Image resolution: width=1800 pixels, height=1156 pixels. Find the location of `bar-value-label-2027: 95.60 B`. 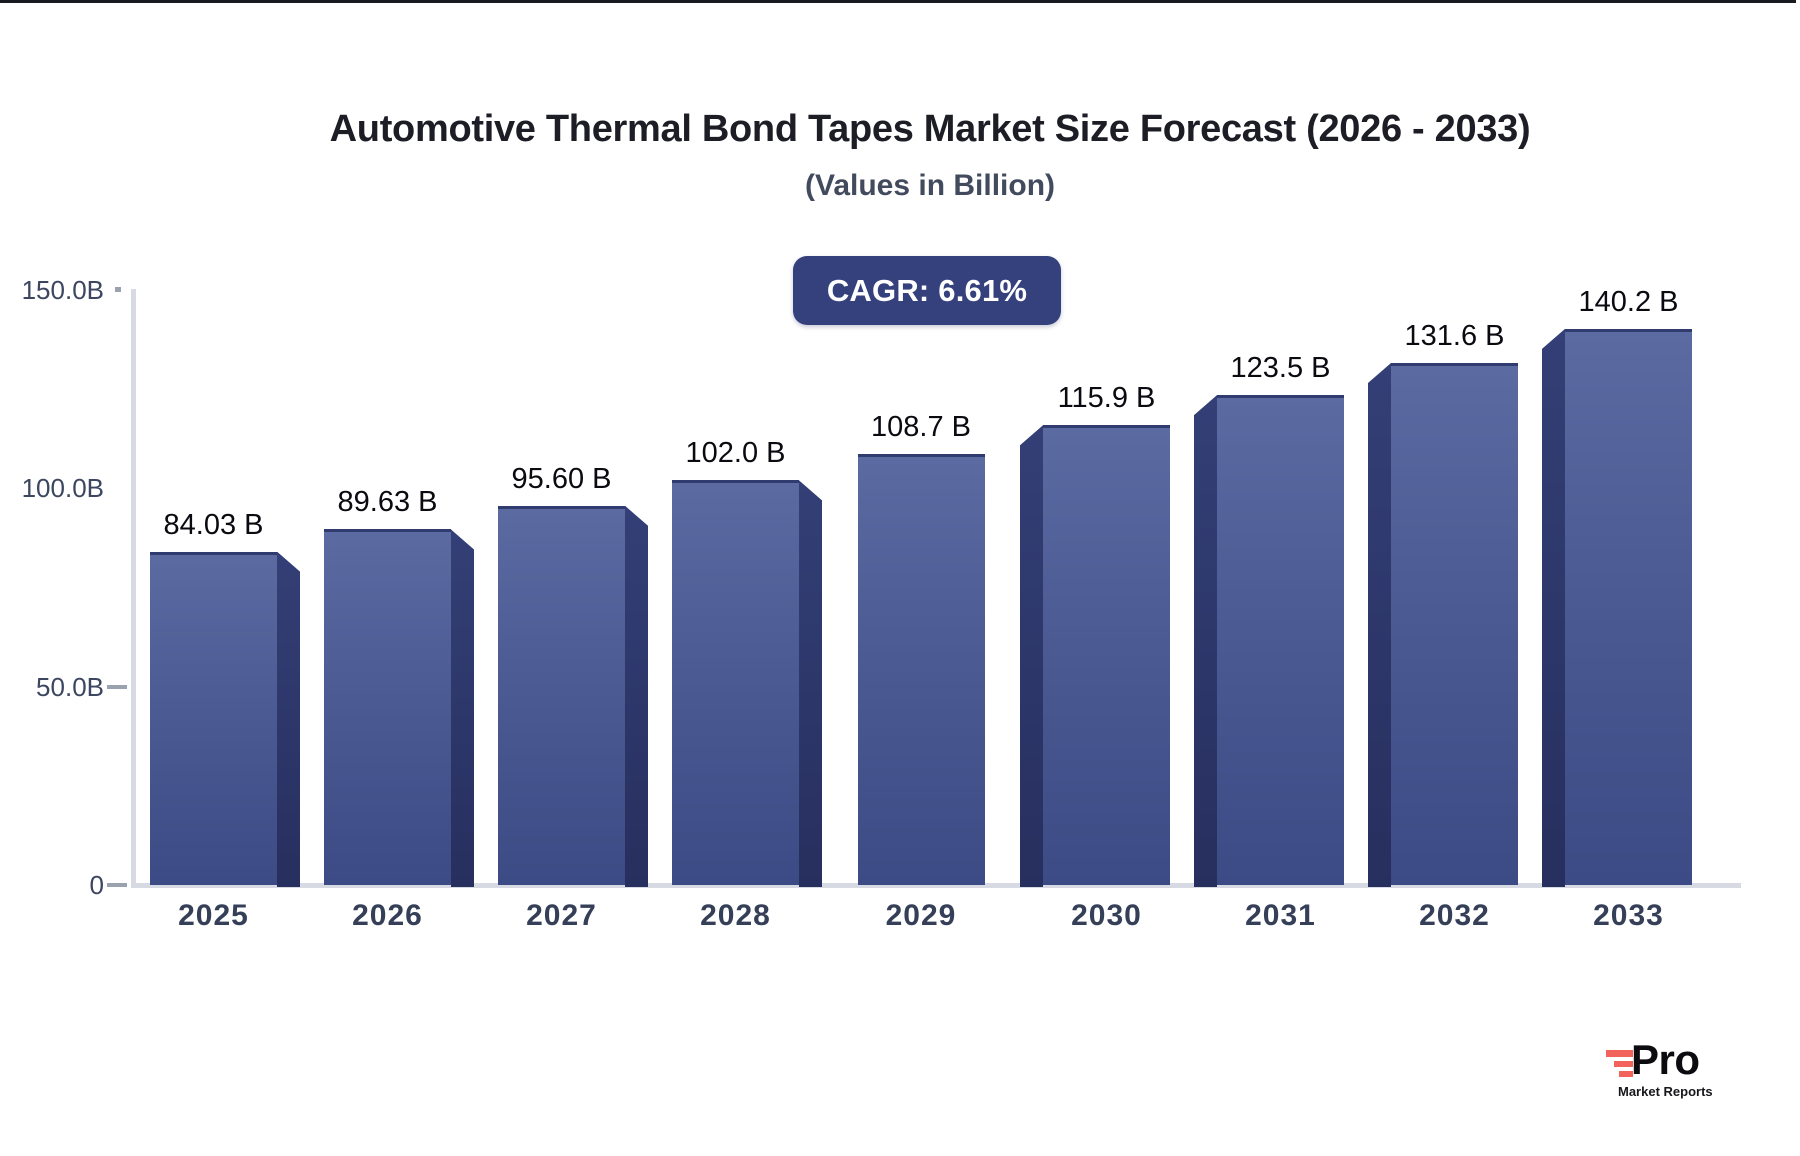

bar-value-label-2027: 95.60 B is located at coordinates (561, 478).